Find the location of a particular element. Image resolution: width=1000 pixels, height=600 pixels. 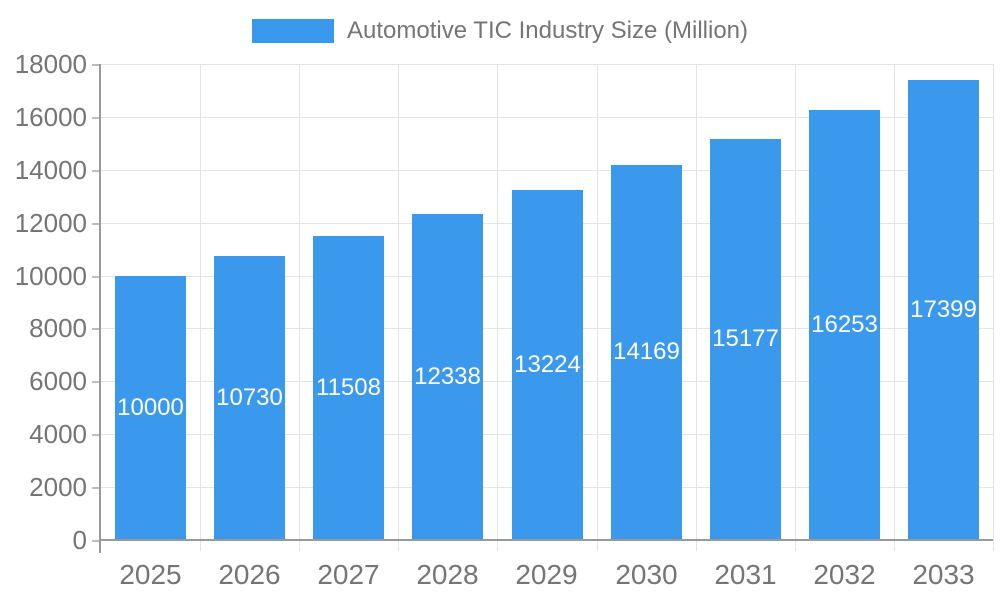

bar-2026: 10730 is located at coordinates (249, 397).